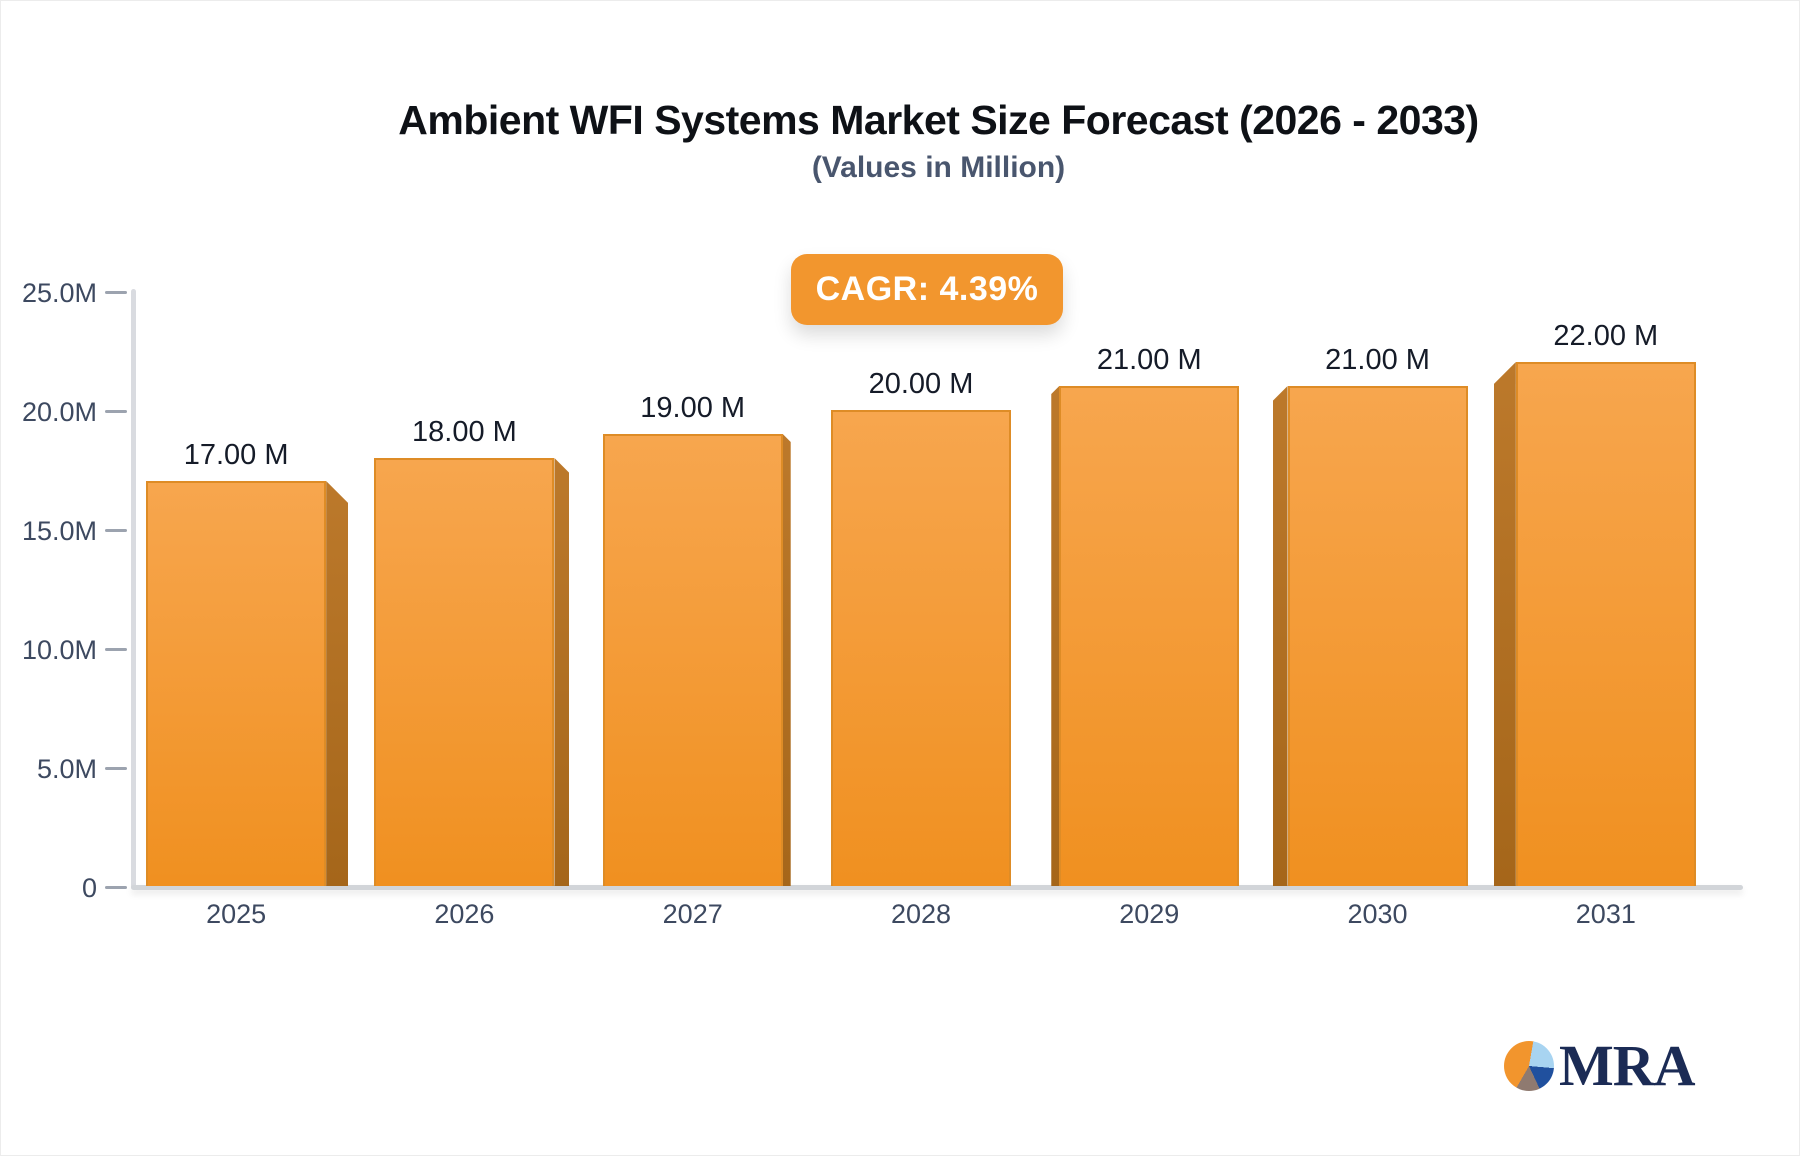  Describe the element at coordinates (133, 589) in the screenshot. I see `y-axis-line` at that location.